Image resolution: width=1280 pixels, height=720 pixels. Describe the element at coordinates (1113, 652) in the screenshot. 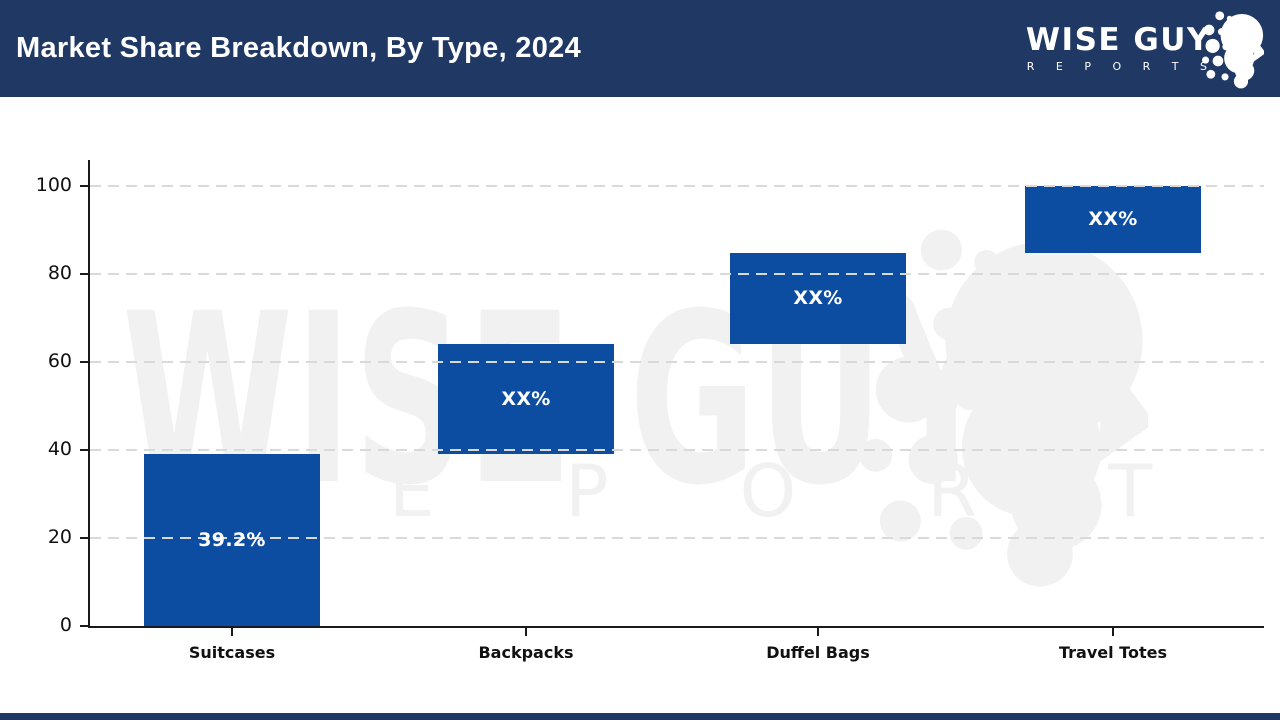

I see `x-axis-category-label: Travel Totes` at that location.